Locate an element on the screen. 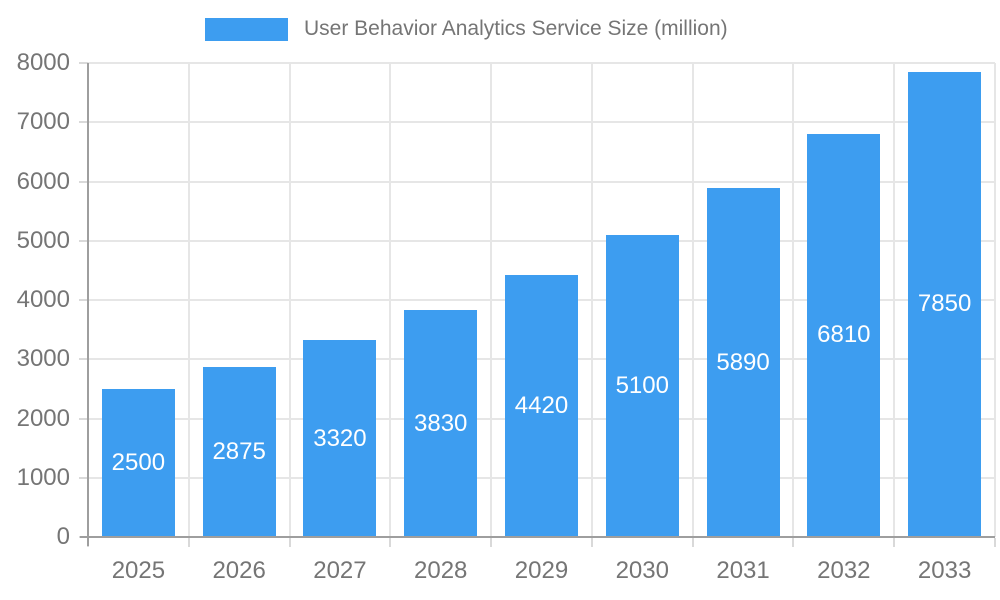  bar: 5100 is located at coordinates (642, 385).